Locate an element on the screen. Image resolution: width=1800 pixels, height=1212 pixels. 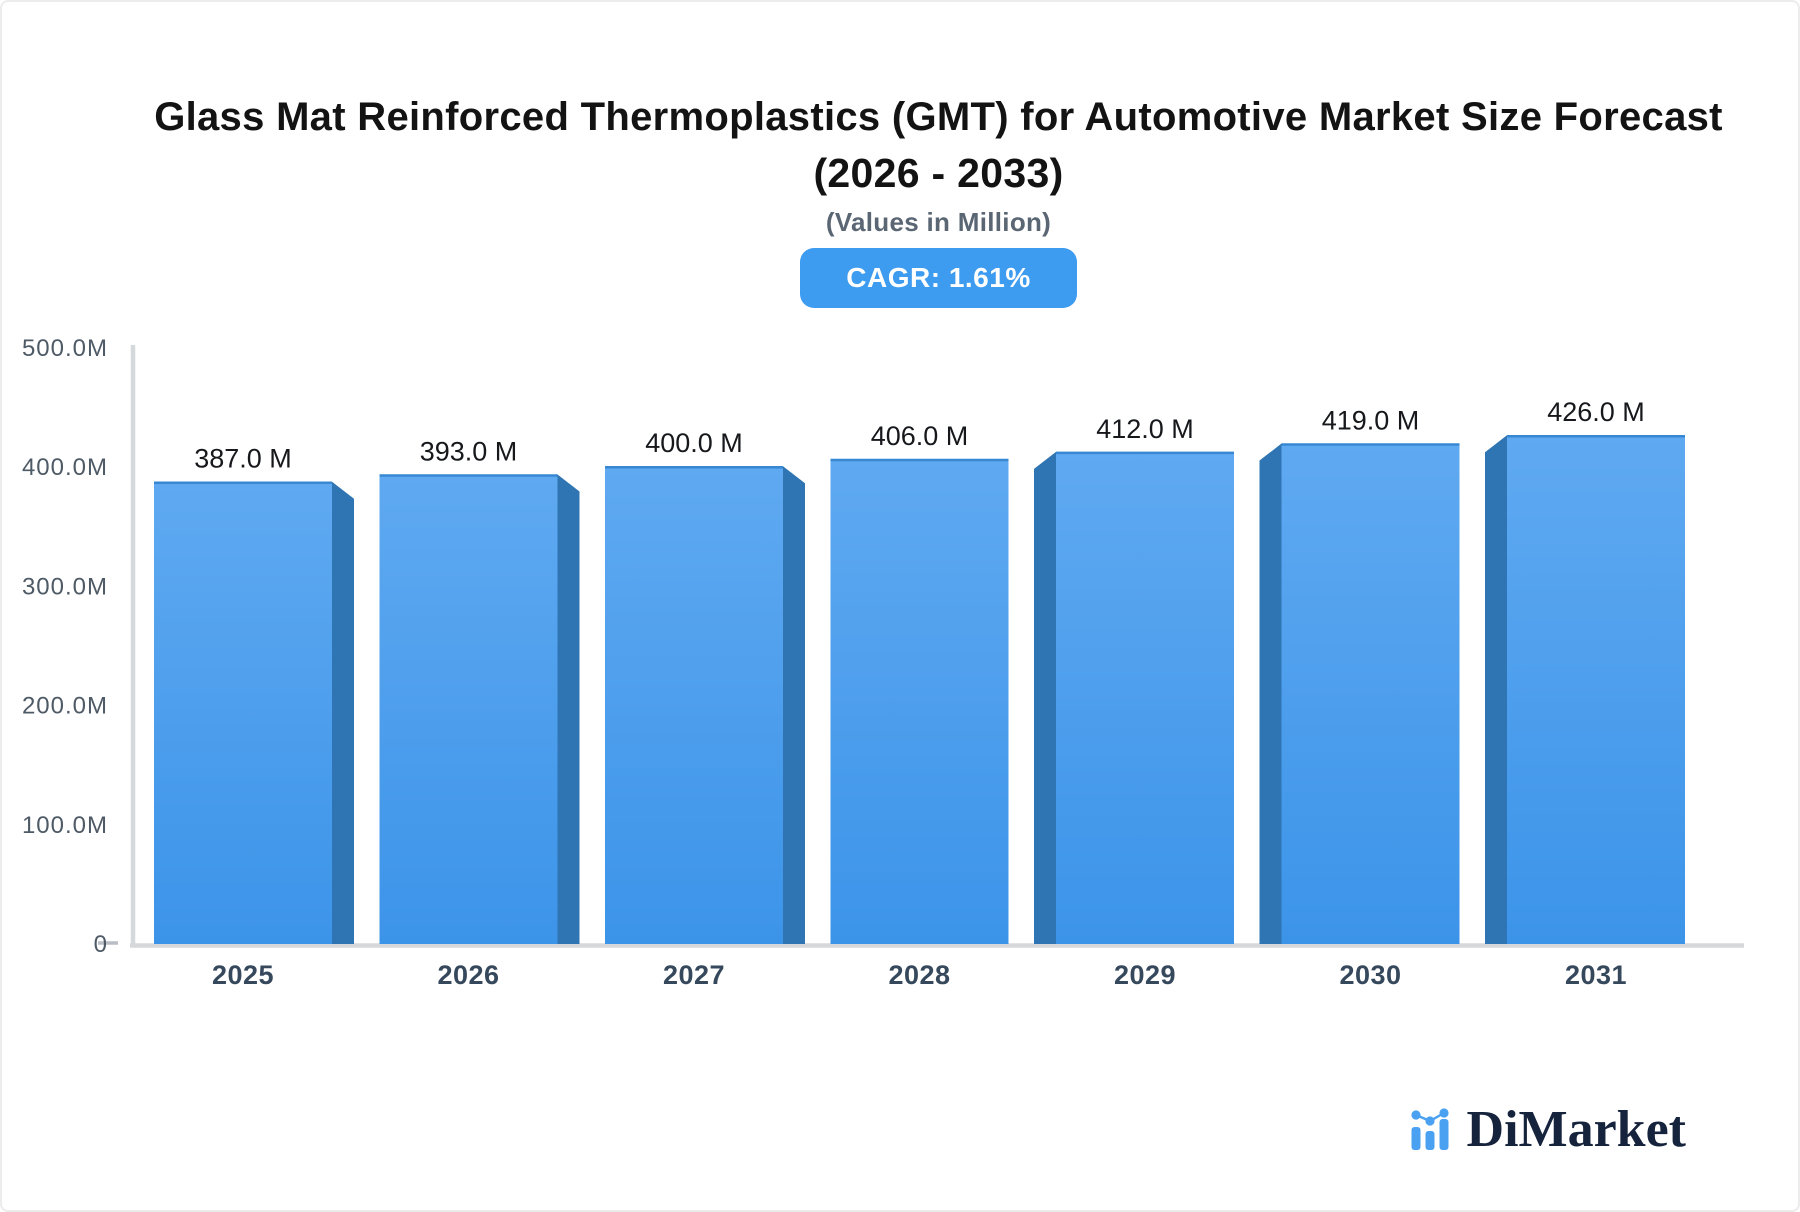
bar-2026 is located at coordinates (468, 709).